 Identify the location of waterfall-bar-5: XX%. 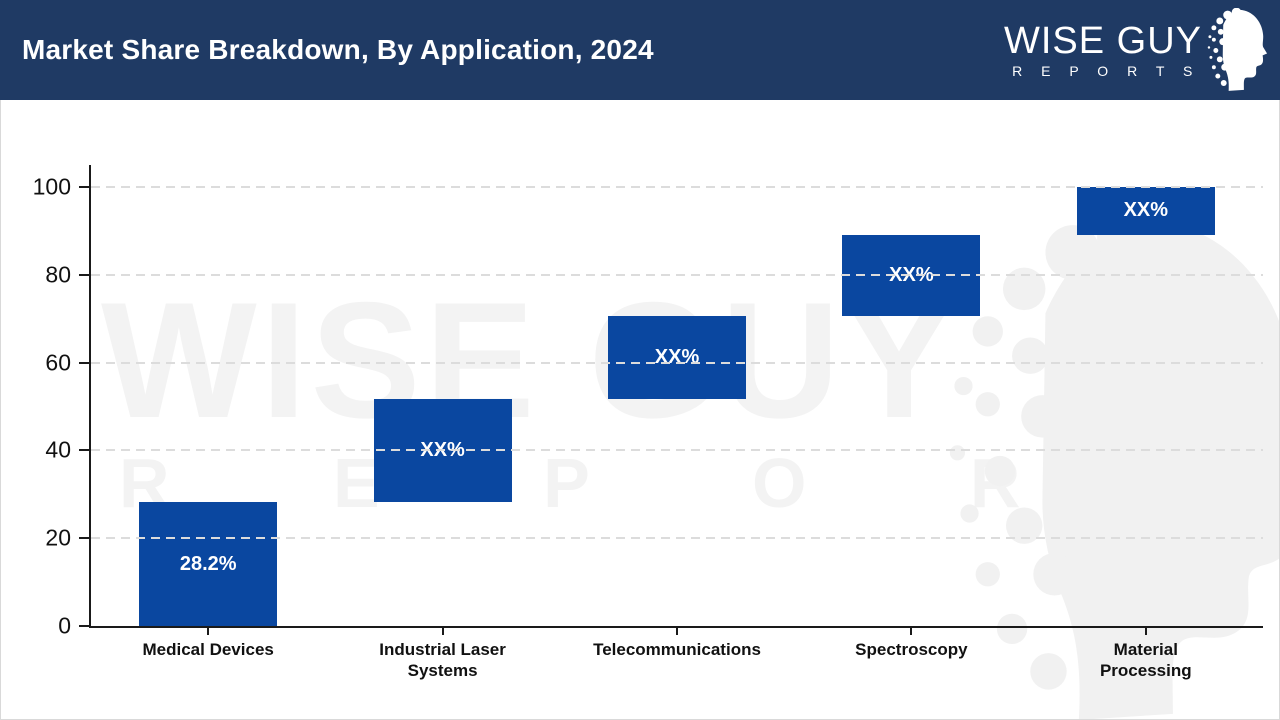
(1145, 210).